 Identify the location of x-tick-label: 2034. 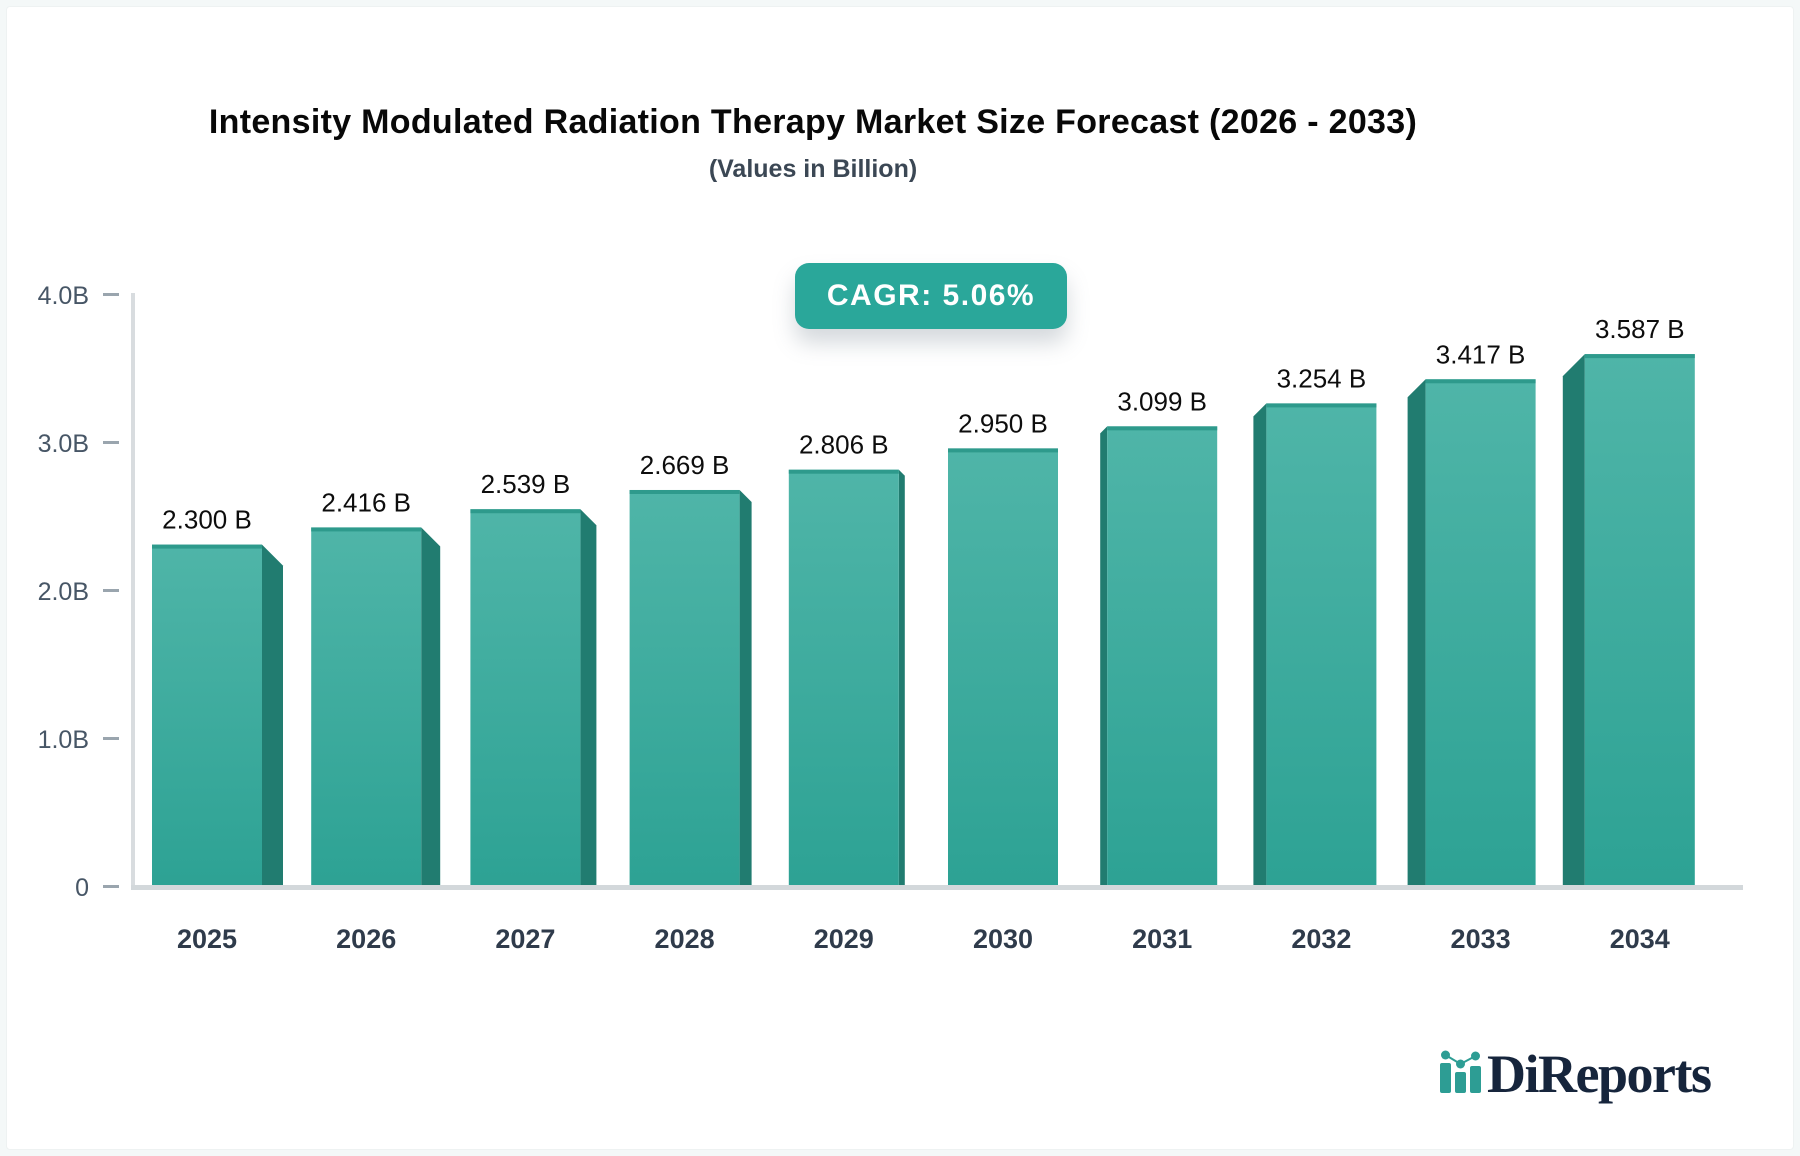
(1640, 939).